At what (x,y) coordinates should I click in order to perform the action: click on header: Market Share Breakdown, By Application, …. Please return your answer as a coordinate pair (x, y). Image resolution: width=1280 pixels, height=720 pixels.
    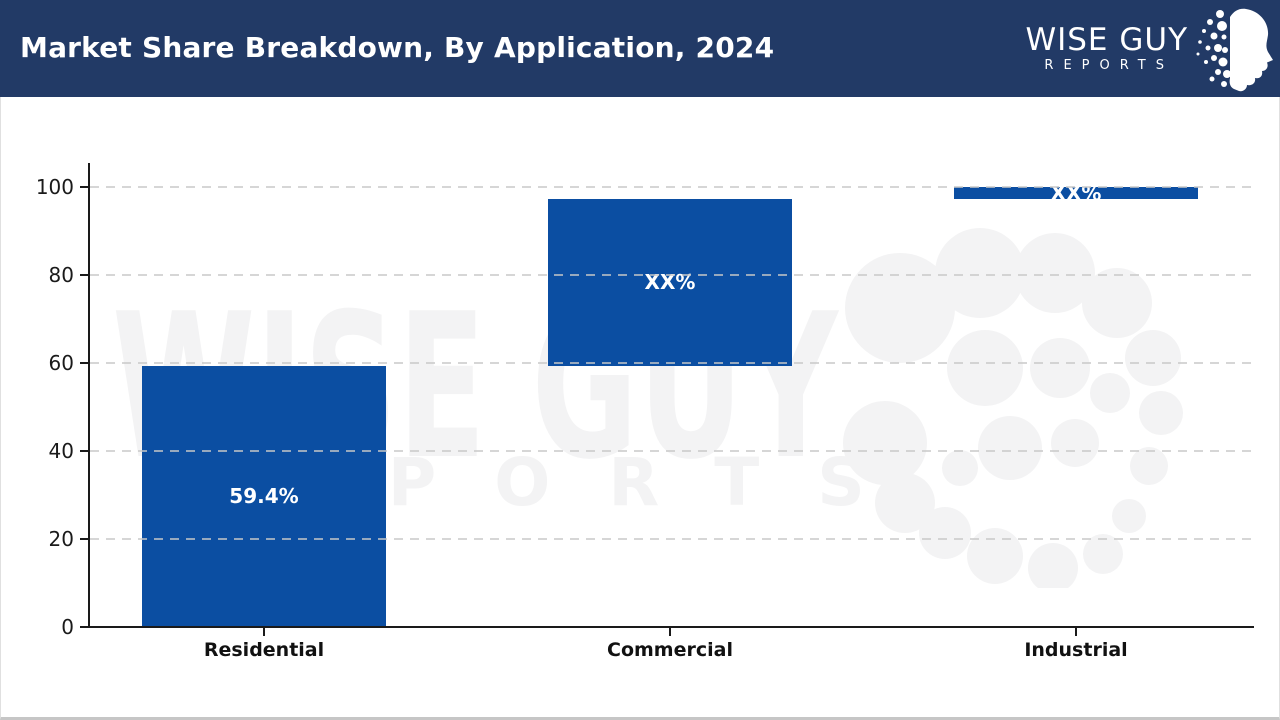
    Looking at the image, I should click on (640, 48).